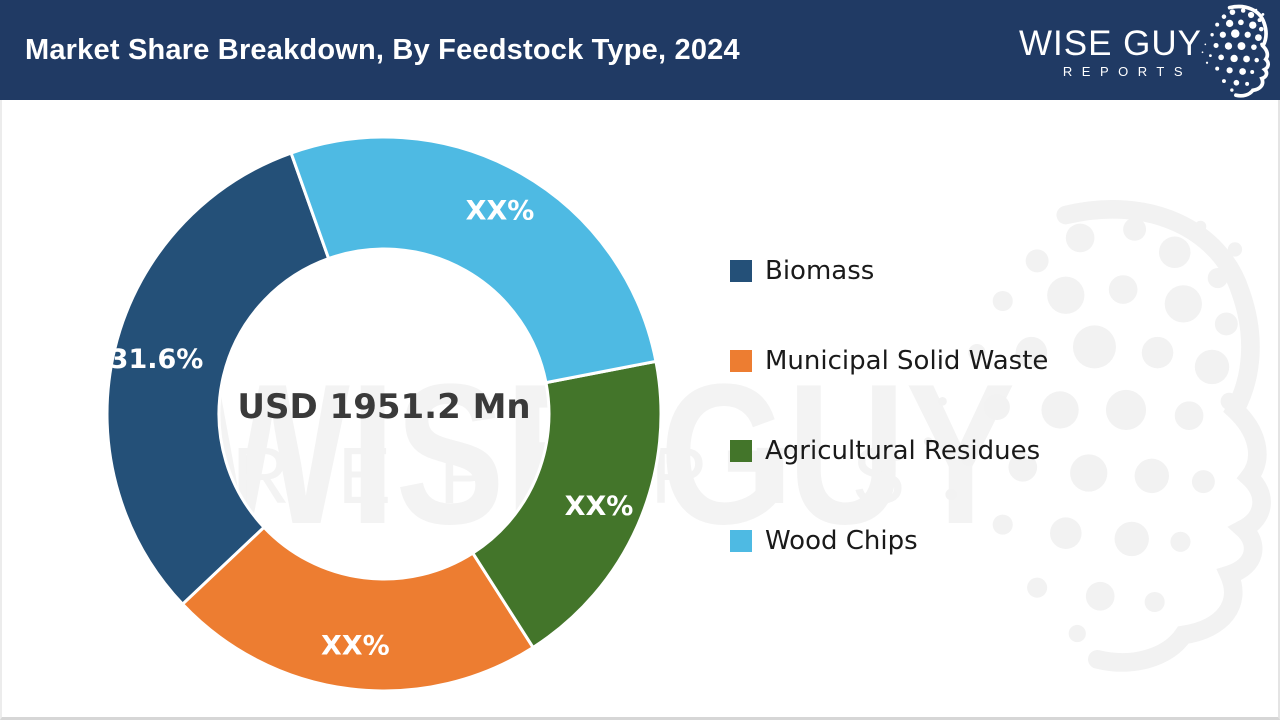 The height and width of the screenshot is (720, 1280). Describe the element at coordinates (741, 361) in the screenshot. I see `legend-swatch-municipal-solid-waste` at that location.